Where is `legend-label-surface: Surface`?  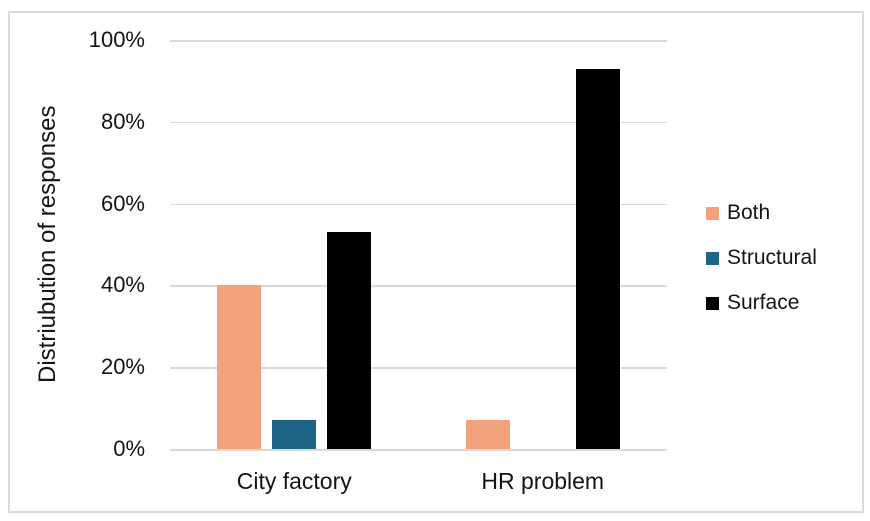 legend-label-surface: Surface is located at coordinates (763, 302).